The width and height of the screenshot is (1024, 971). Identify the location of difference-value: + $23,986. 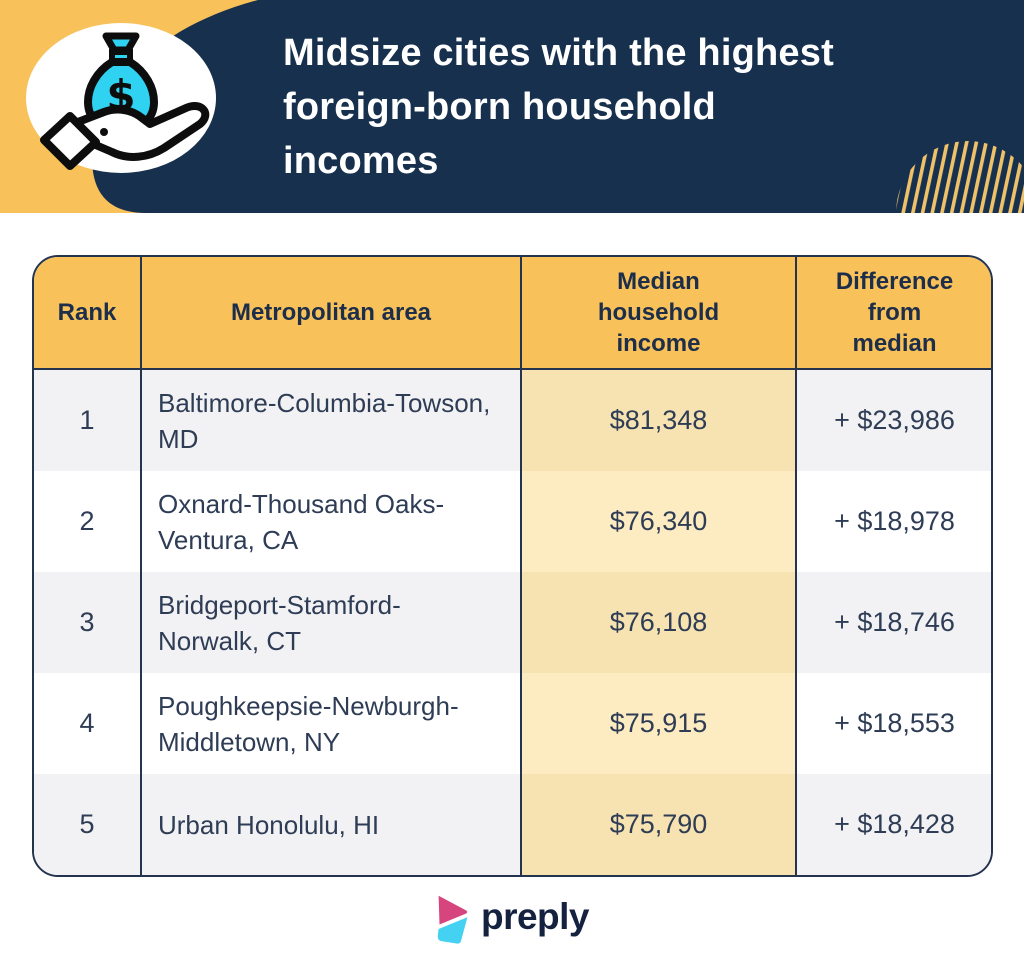
(894, 420).